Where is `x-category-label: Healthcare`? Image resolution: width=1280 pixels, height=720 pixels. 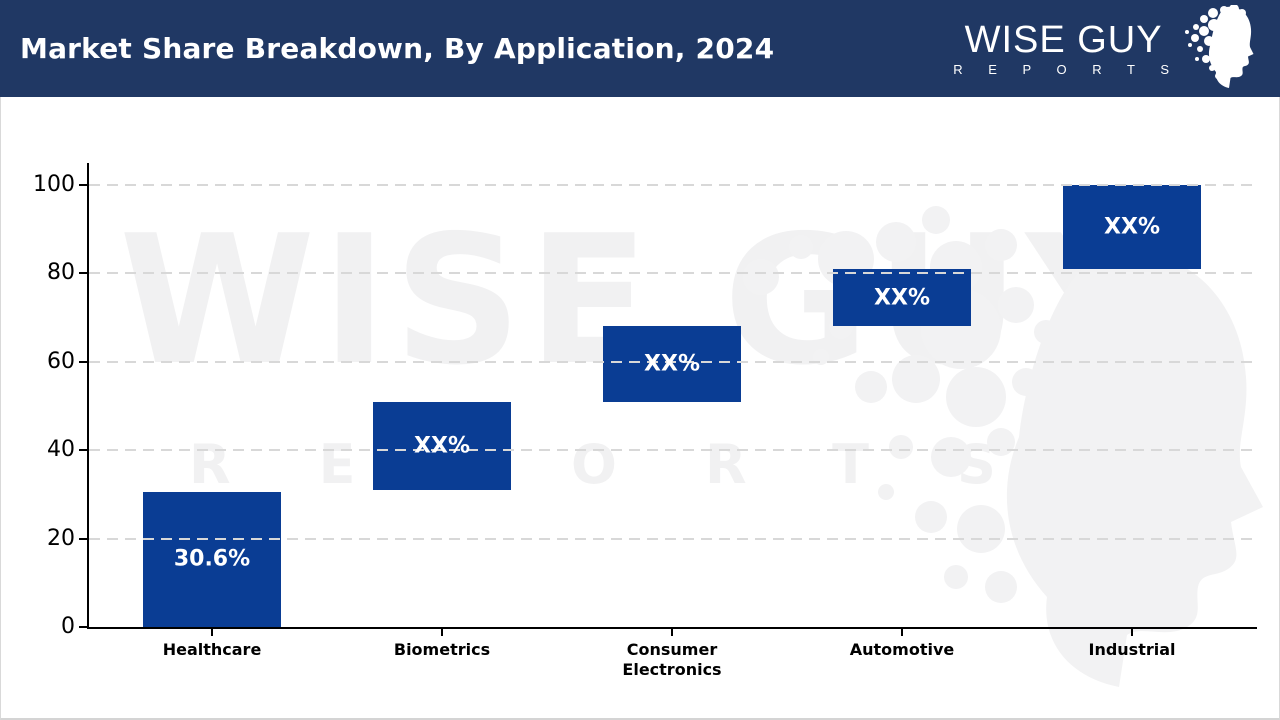
x-category-label: Healthcare is located at coordinates (212, 649).